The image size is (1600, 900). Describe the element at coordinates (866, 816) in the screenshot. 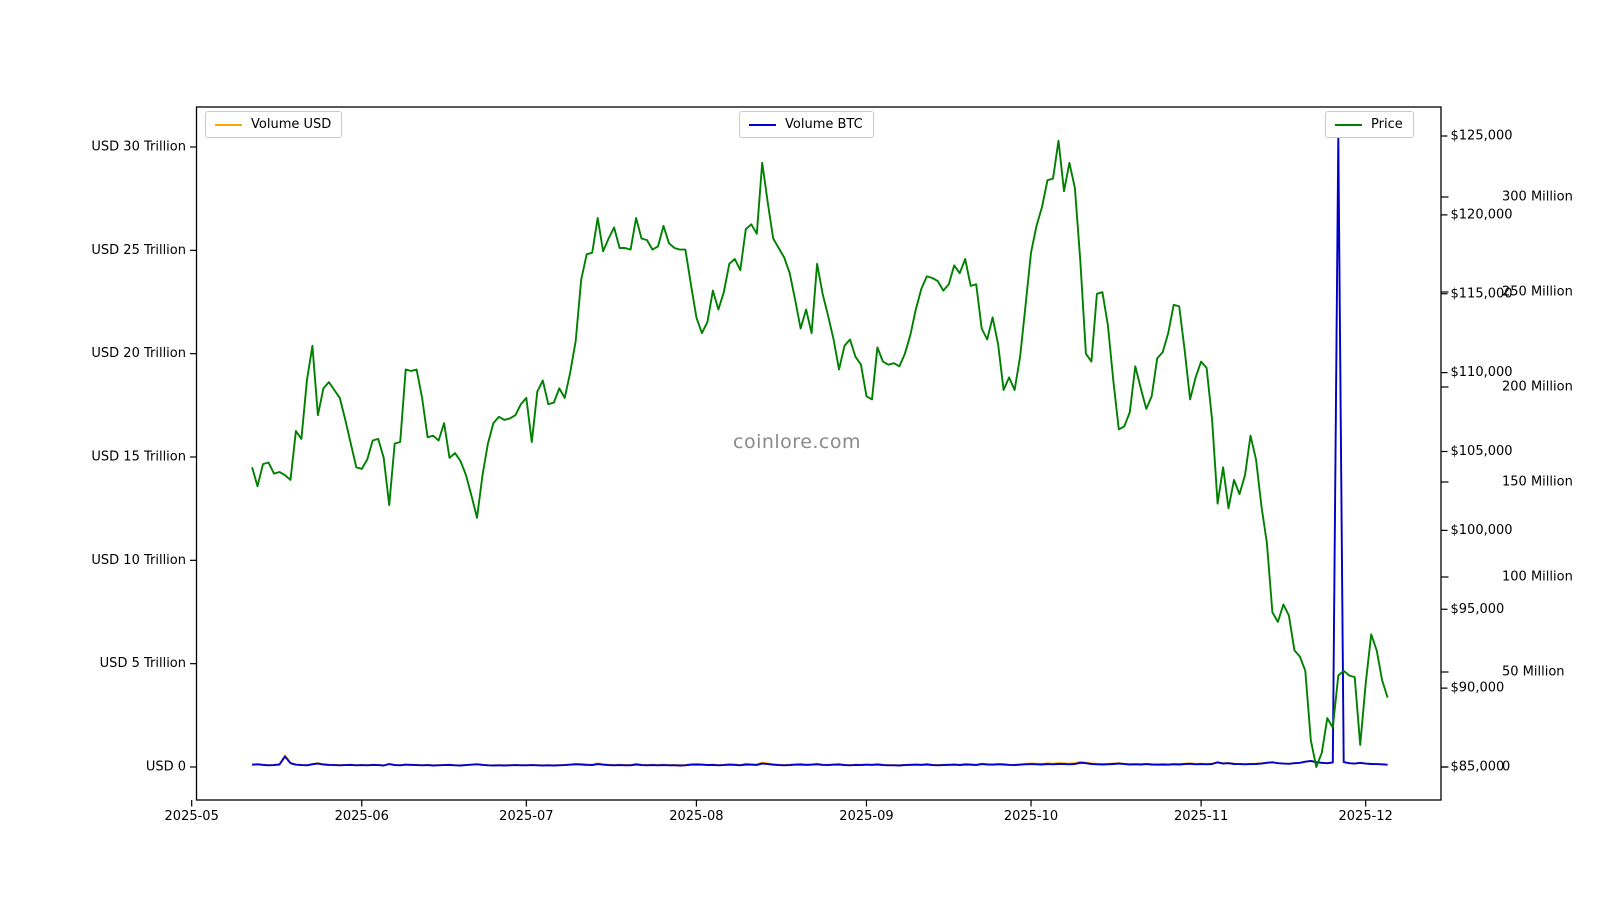

I see `x-tick-label: 2025-09` at that location.